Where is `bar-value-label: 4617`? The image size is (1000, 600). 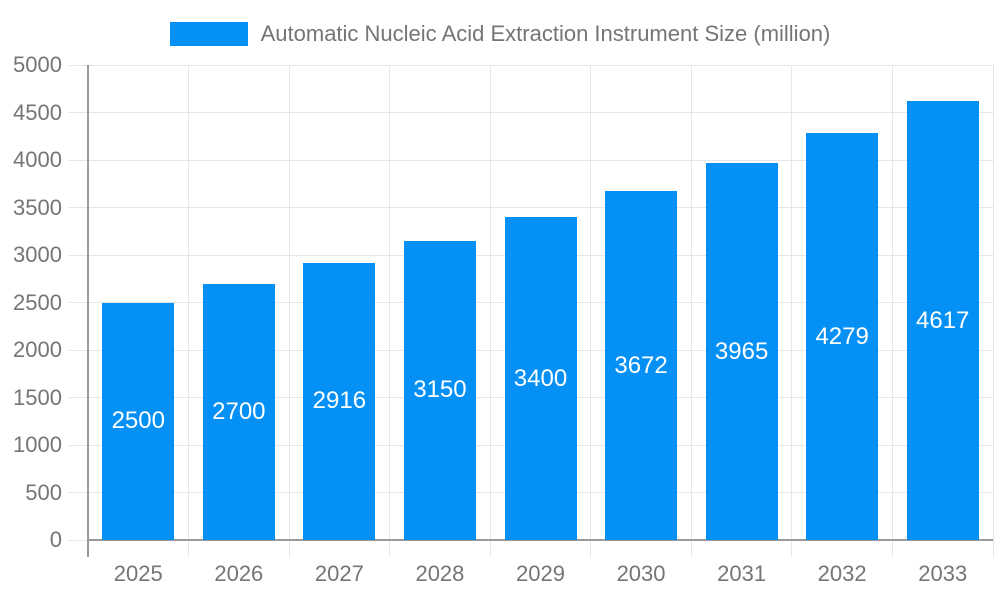
bar-value-label: 4617 is located at coordinates (943, 320).